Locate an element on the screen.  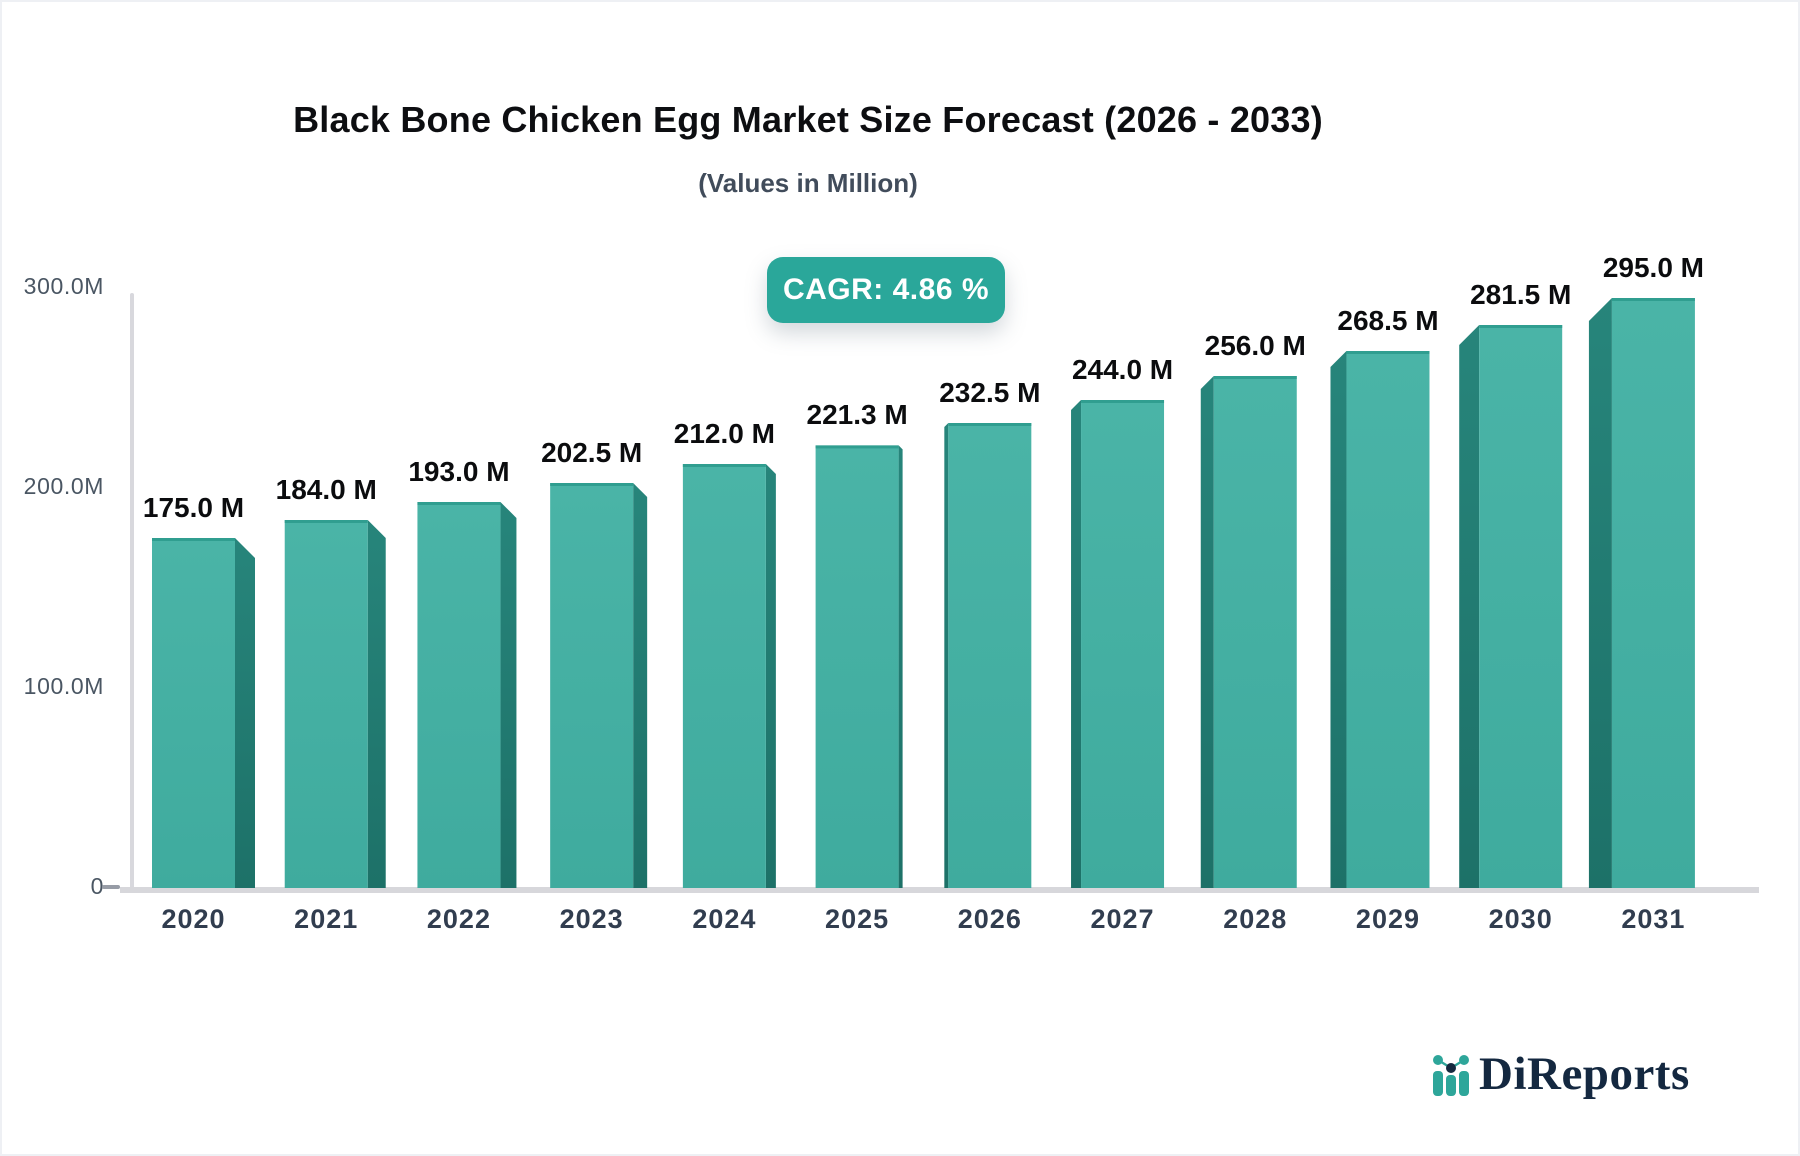
cagr-badge-label: CAGR: 4.86 % is located at coordinates (886, 289).